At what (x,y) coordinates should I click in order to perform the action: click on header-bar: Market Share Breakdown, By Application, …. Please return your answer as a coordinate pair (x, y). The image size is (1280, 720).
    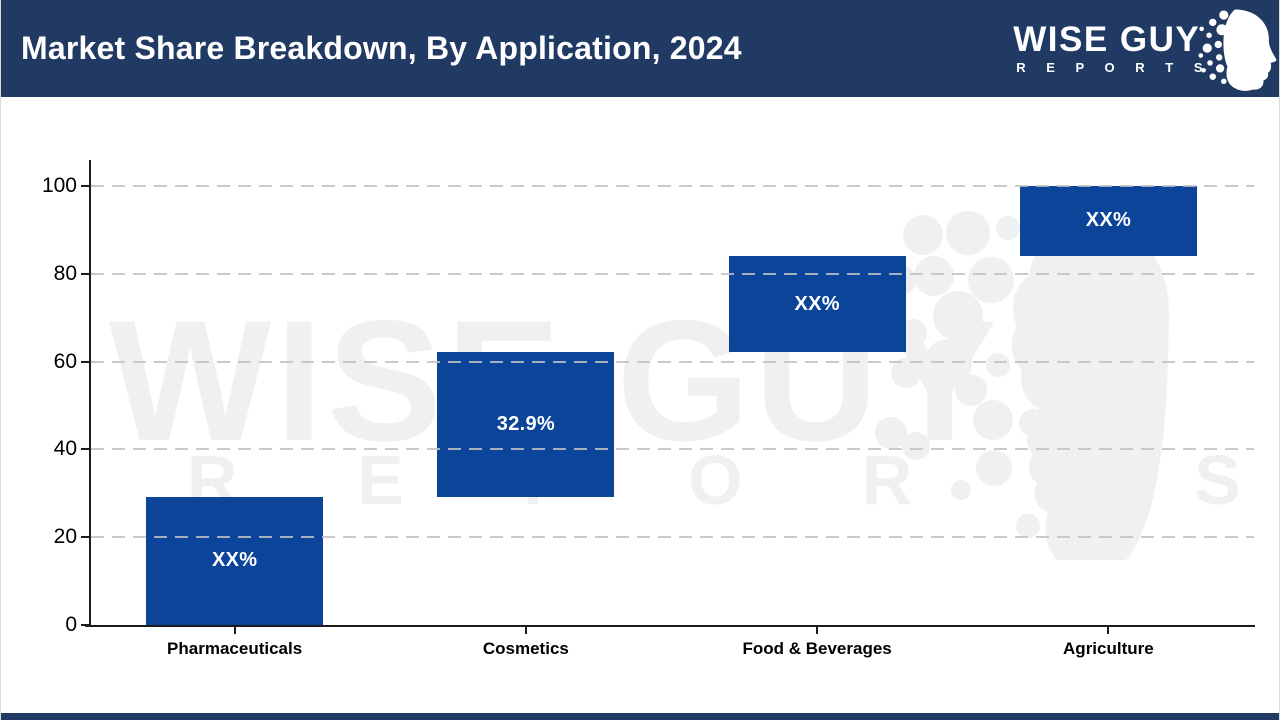
    Looking at the image, I should click on (640, 48).